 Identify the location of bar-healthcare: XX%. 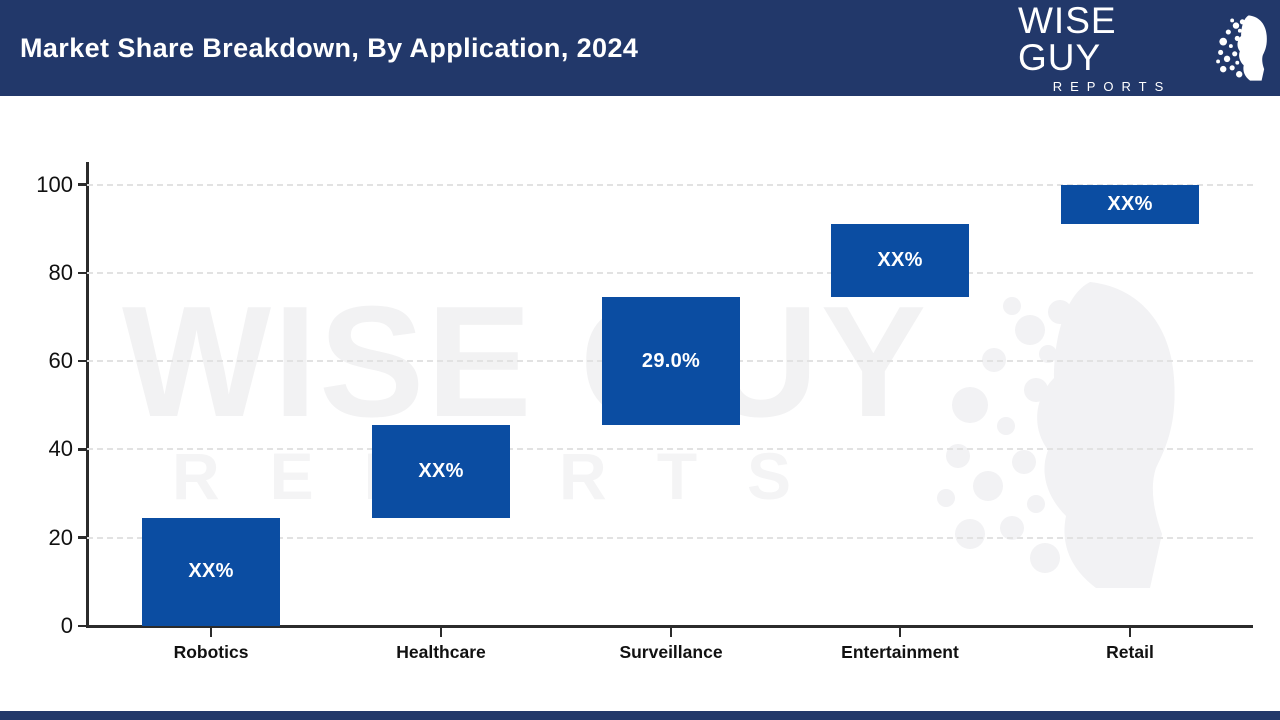
(441, 471).